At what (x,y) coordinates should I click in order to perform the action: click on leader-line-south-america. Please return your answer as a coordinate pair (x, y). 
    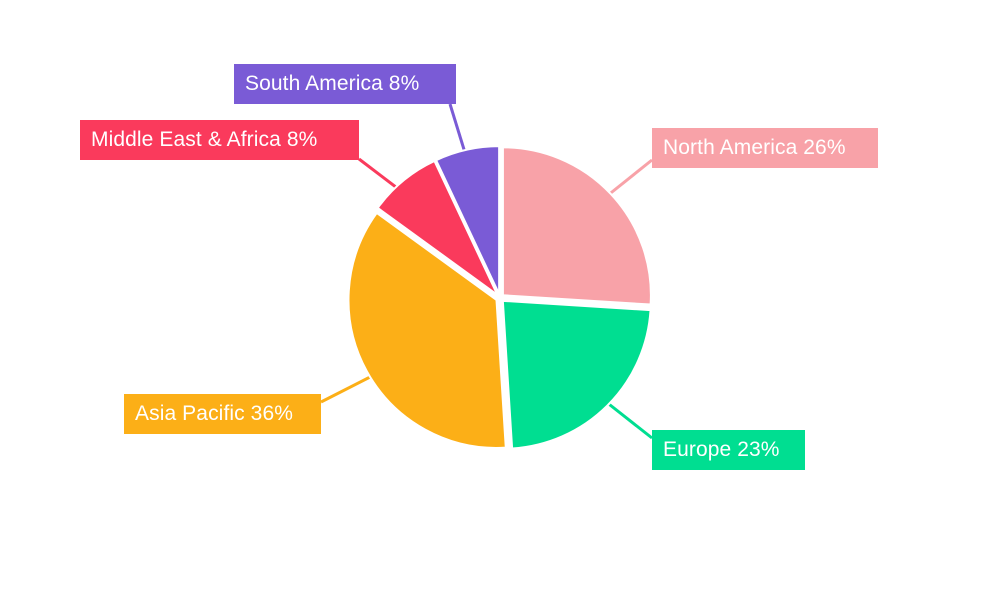
    Looking at the image, I should click on (458, 130).